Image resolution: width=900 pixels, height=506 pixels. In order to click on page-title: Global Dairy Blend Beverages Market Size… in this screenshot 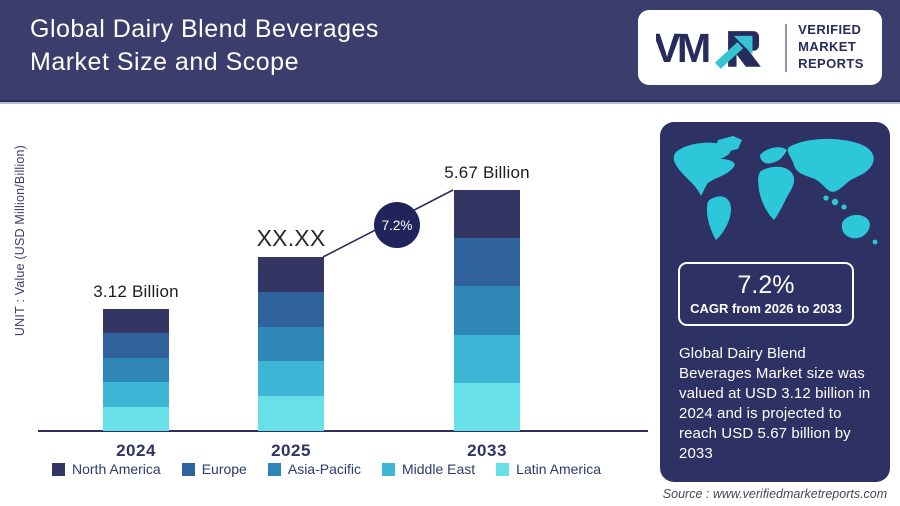, I will do `click(204, 45)`.